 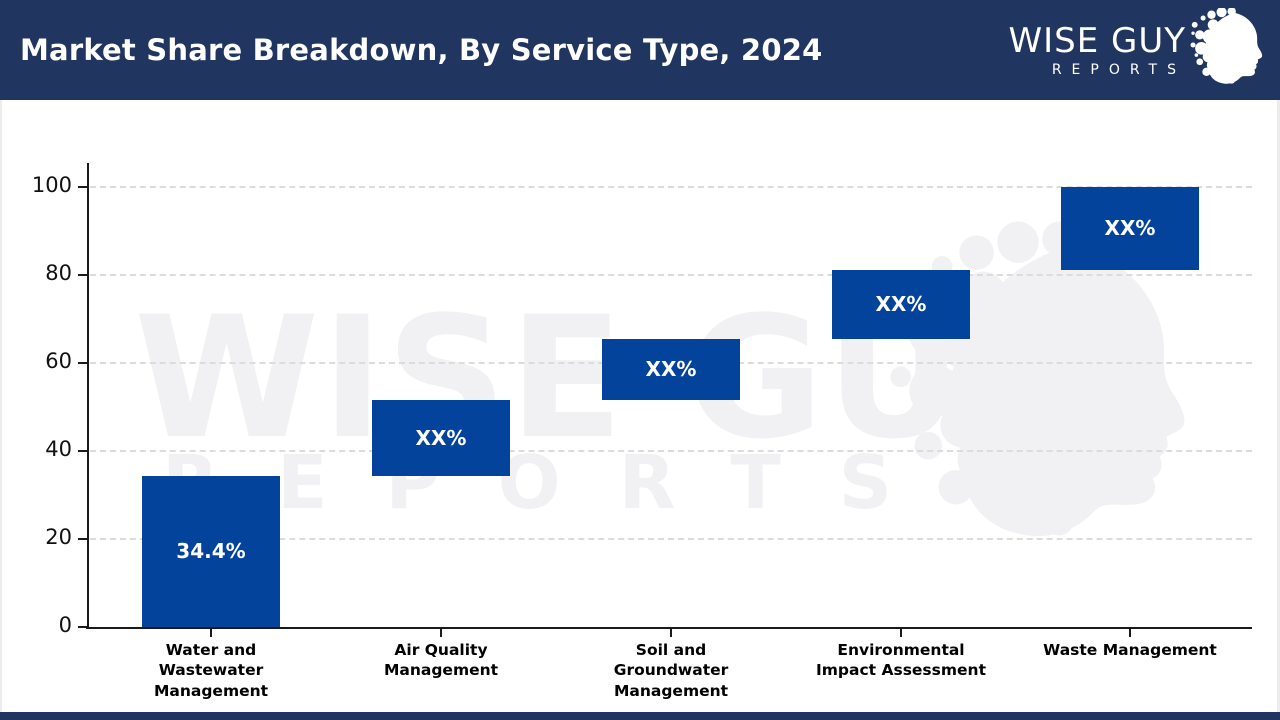 I want to click on x-axis-spine, so click(x=669, y=628).